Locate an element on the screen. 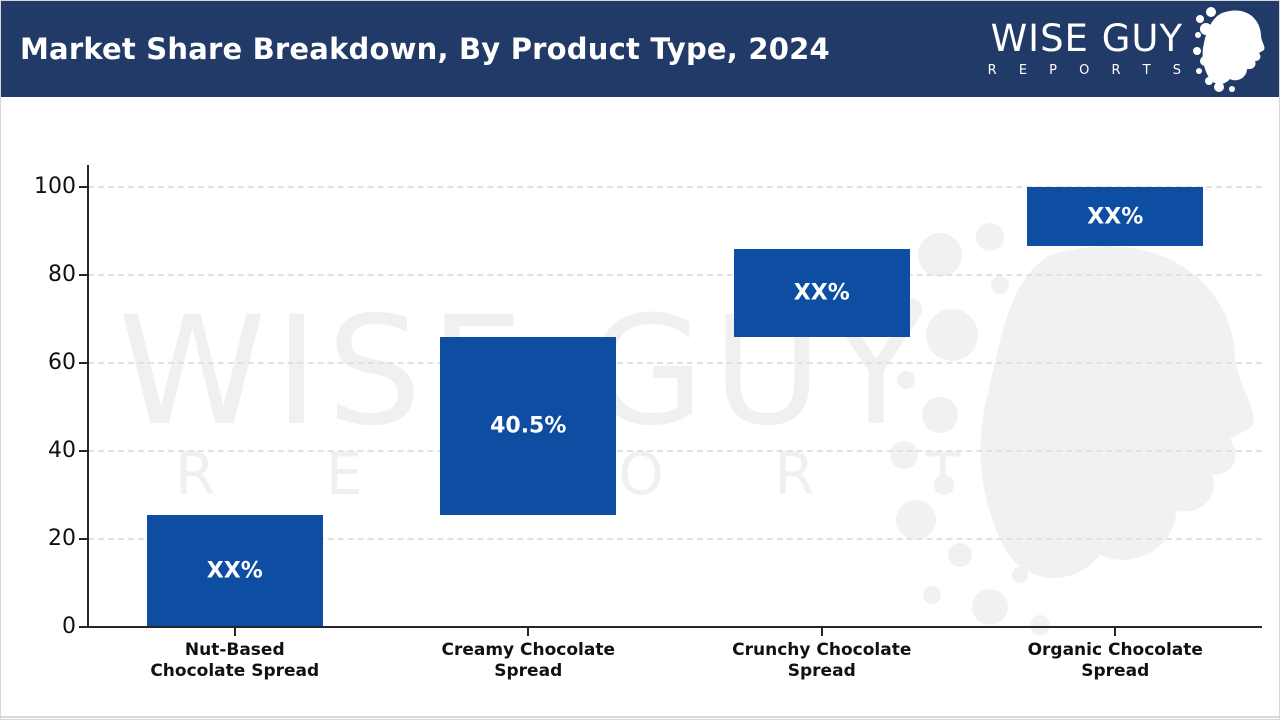  logo-face-icon is located at coordinates (1229, 49).